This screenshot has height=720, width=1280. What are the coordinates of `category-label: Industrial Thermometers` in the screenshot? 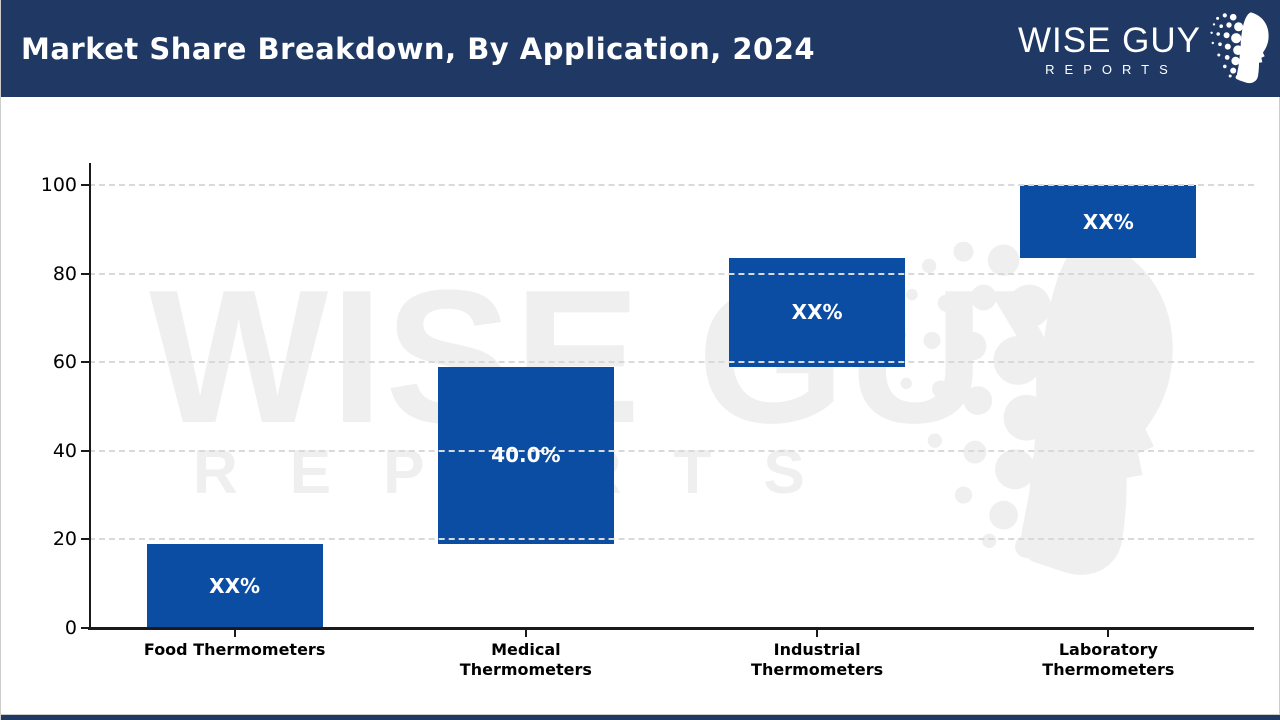 It's located at (817, 659).